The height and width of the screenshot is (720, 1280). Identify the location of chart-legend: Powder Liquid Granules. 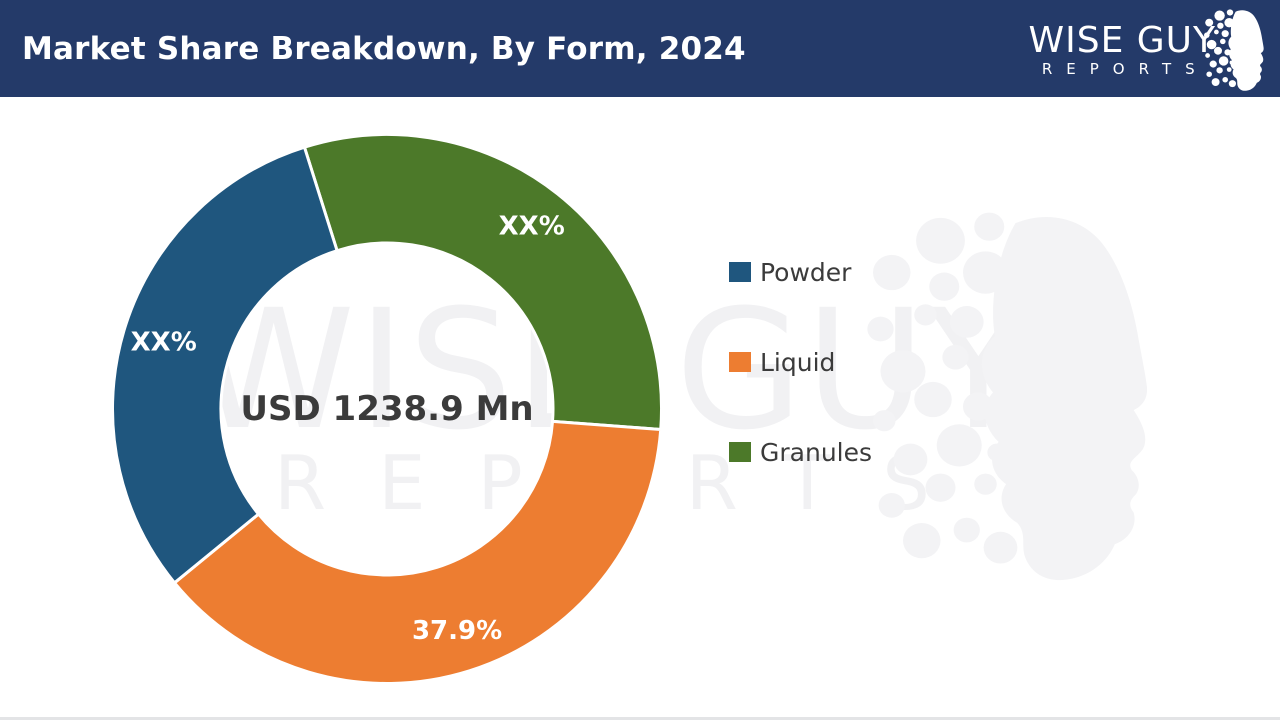
(800, 362).